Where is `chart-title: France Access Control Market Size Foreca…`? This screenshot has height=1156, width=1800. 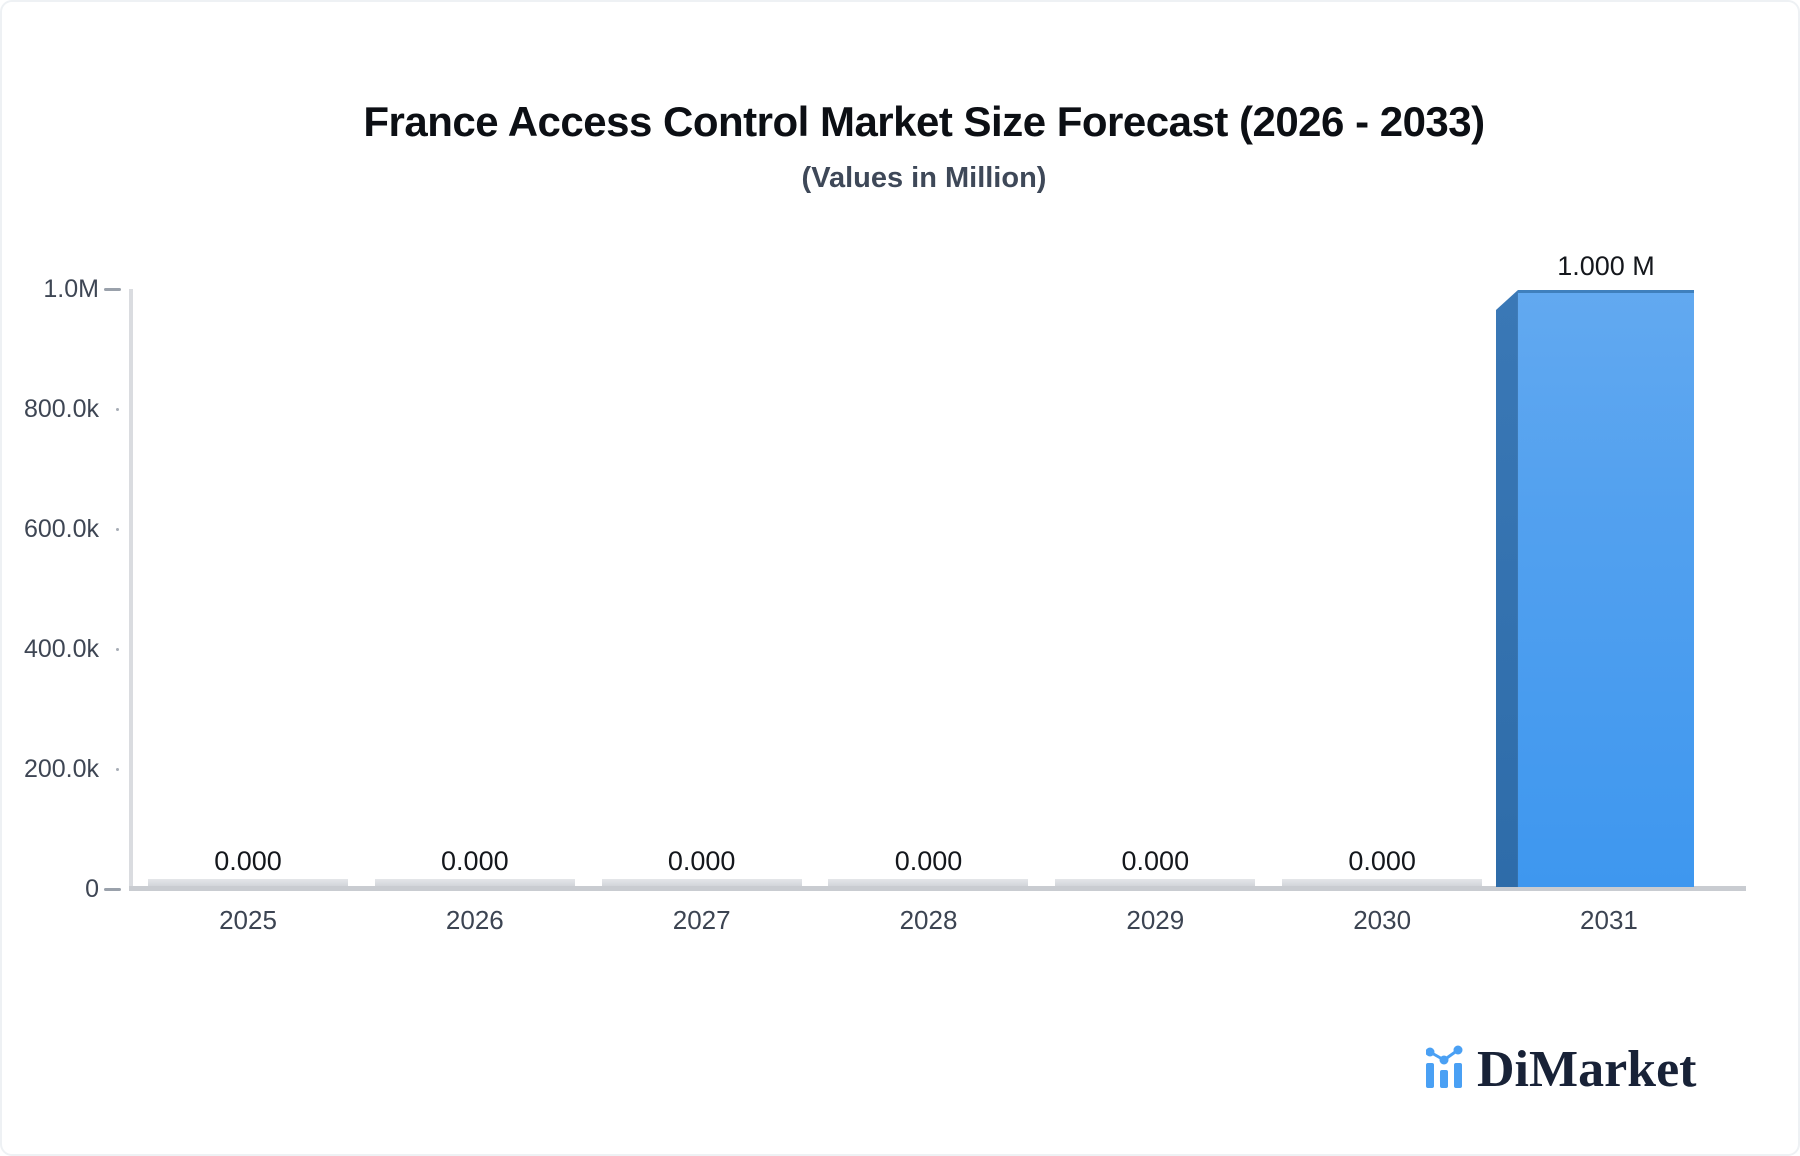 chart-title: France Access Control Market Size Foreca… is located at coordinates (924, 121).